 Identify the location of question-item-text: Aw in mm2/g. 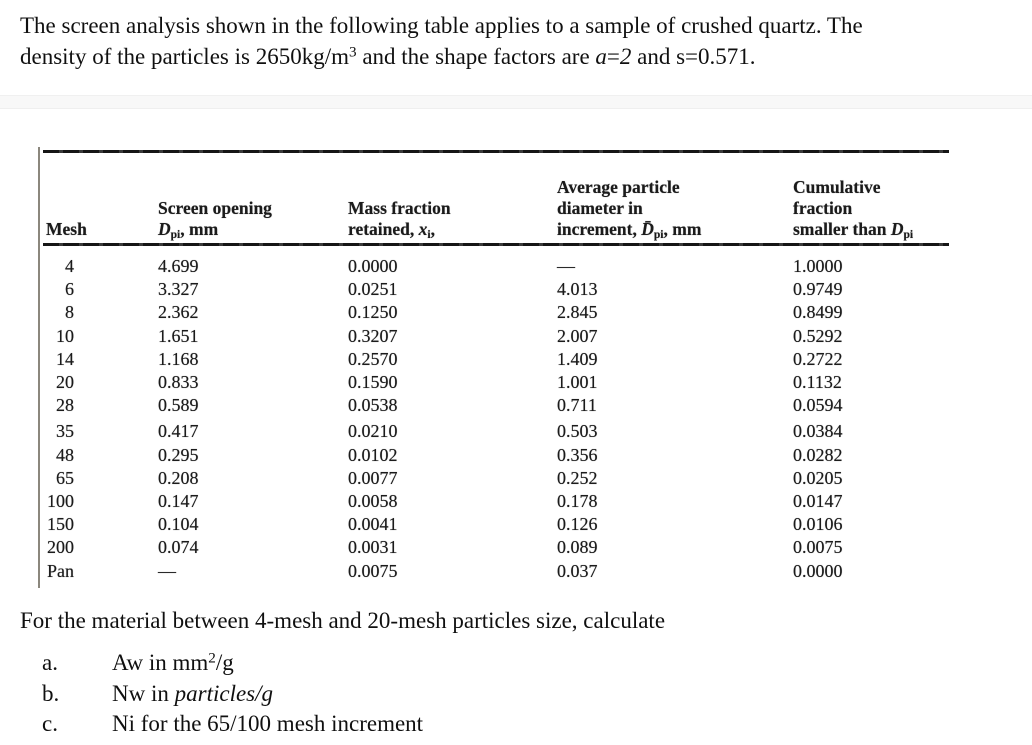
(173, 662).